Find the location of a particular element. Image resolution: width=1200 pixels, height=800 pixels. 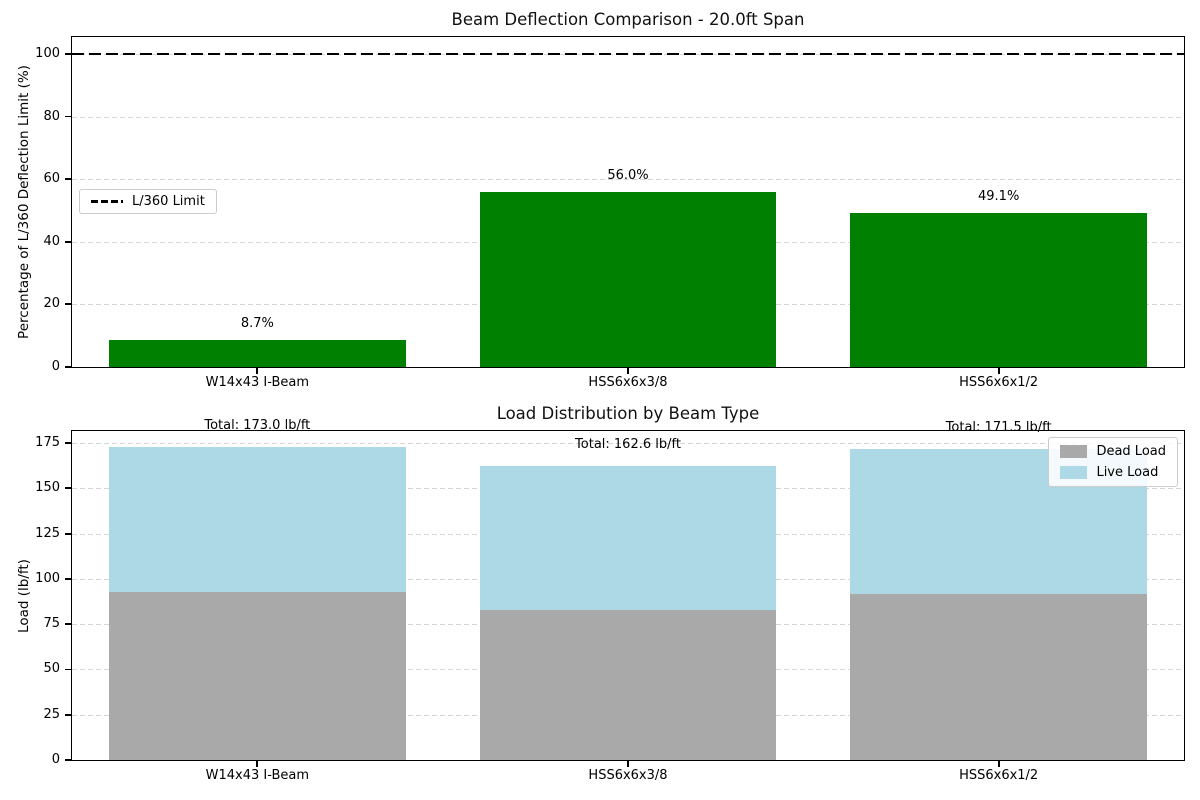

y-tick-label: 150 is located at coordinates (47, 488).